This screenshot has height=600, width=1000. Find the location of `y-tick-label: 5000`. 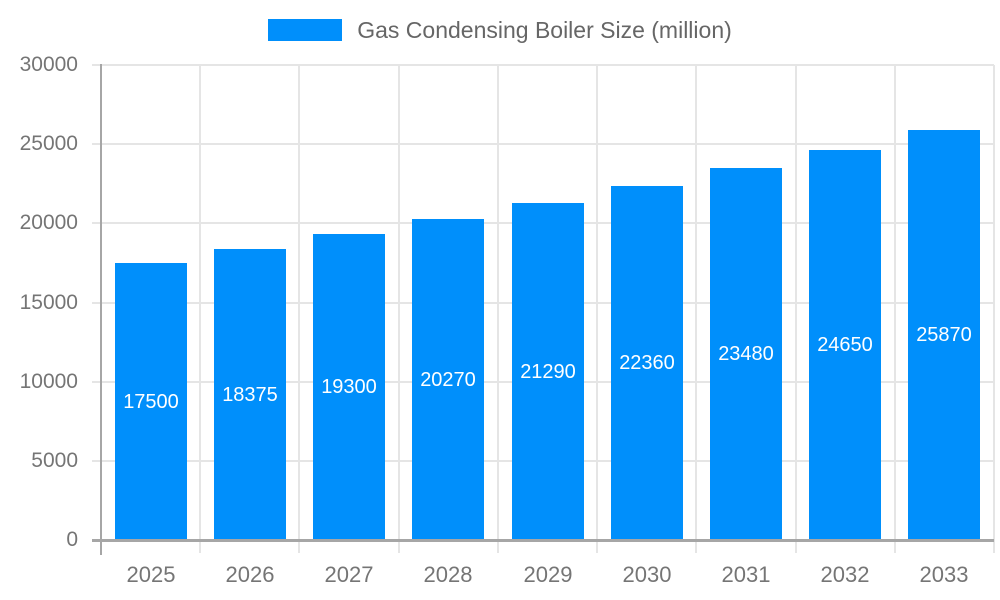

y-tick-label: 5000 is located at coordinates (54, 460).